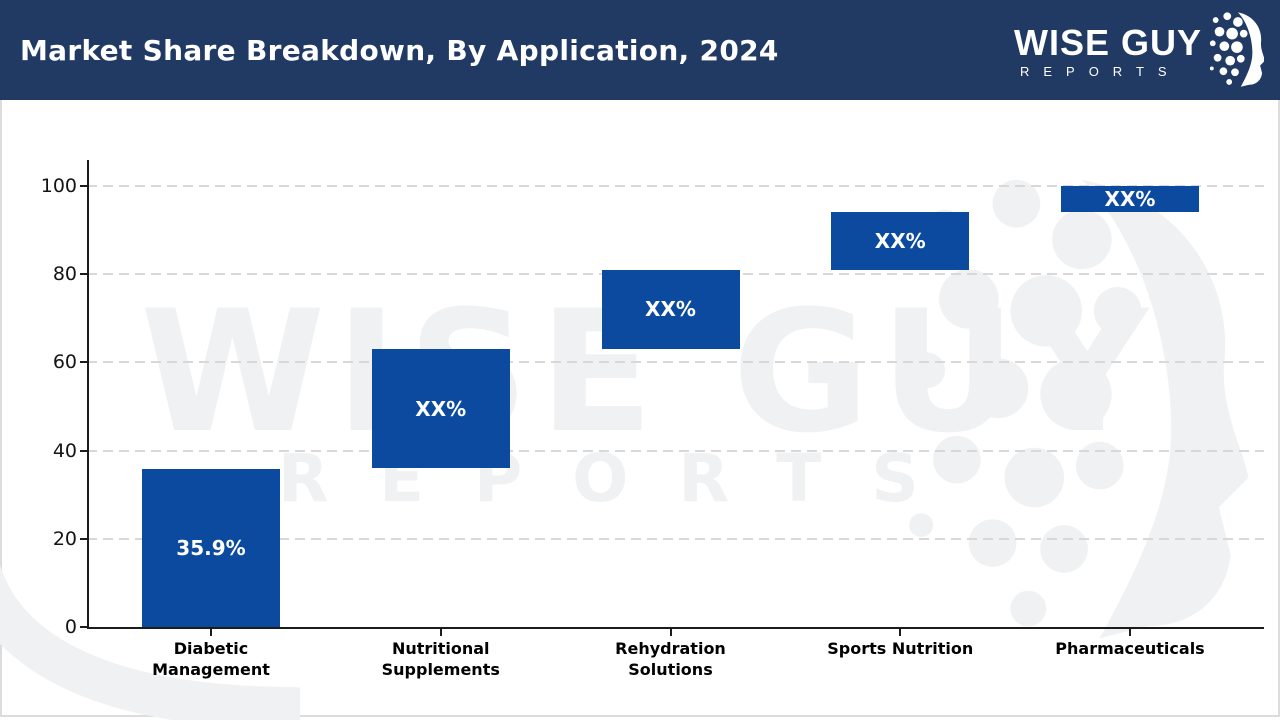  What do you see at coordinates (1100, 71) in the screenshot?
I see `brand-subname: REPORTS` at bounding box center [1100, 71].